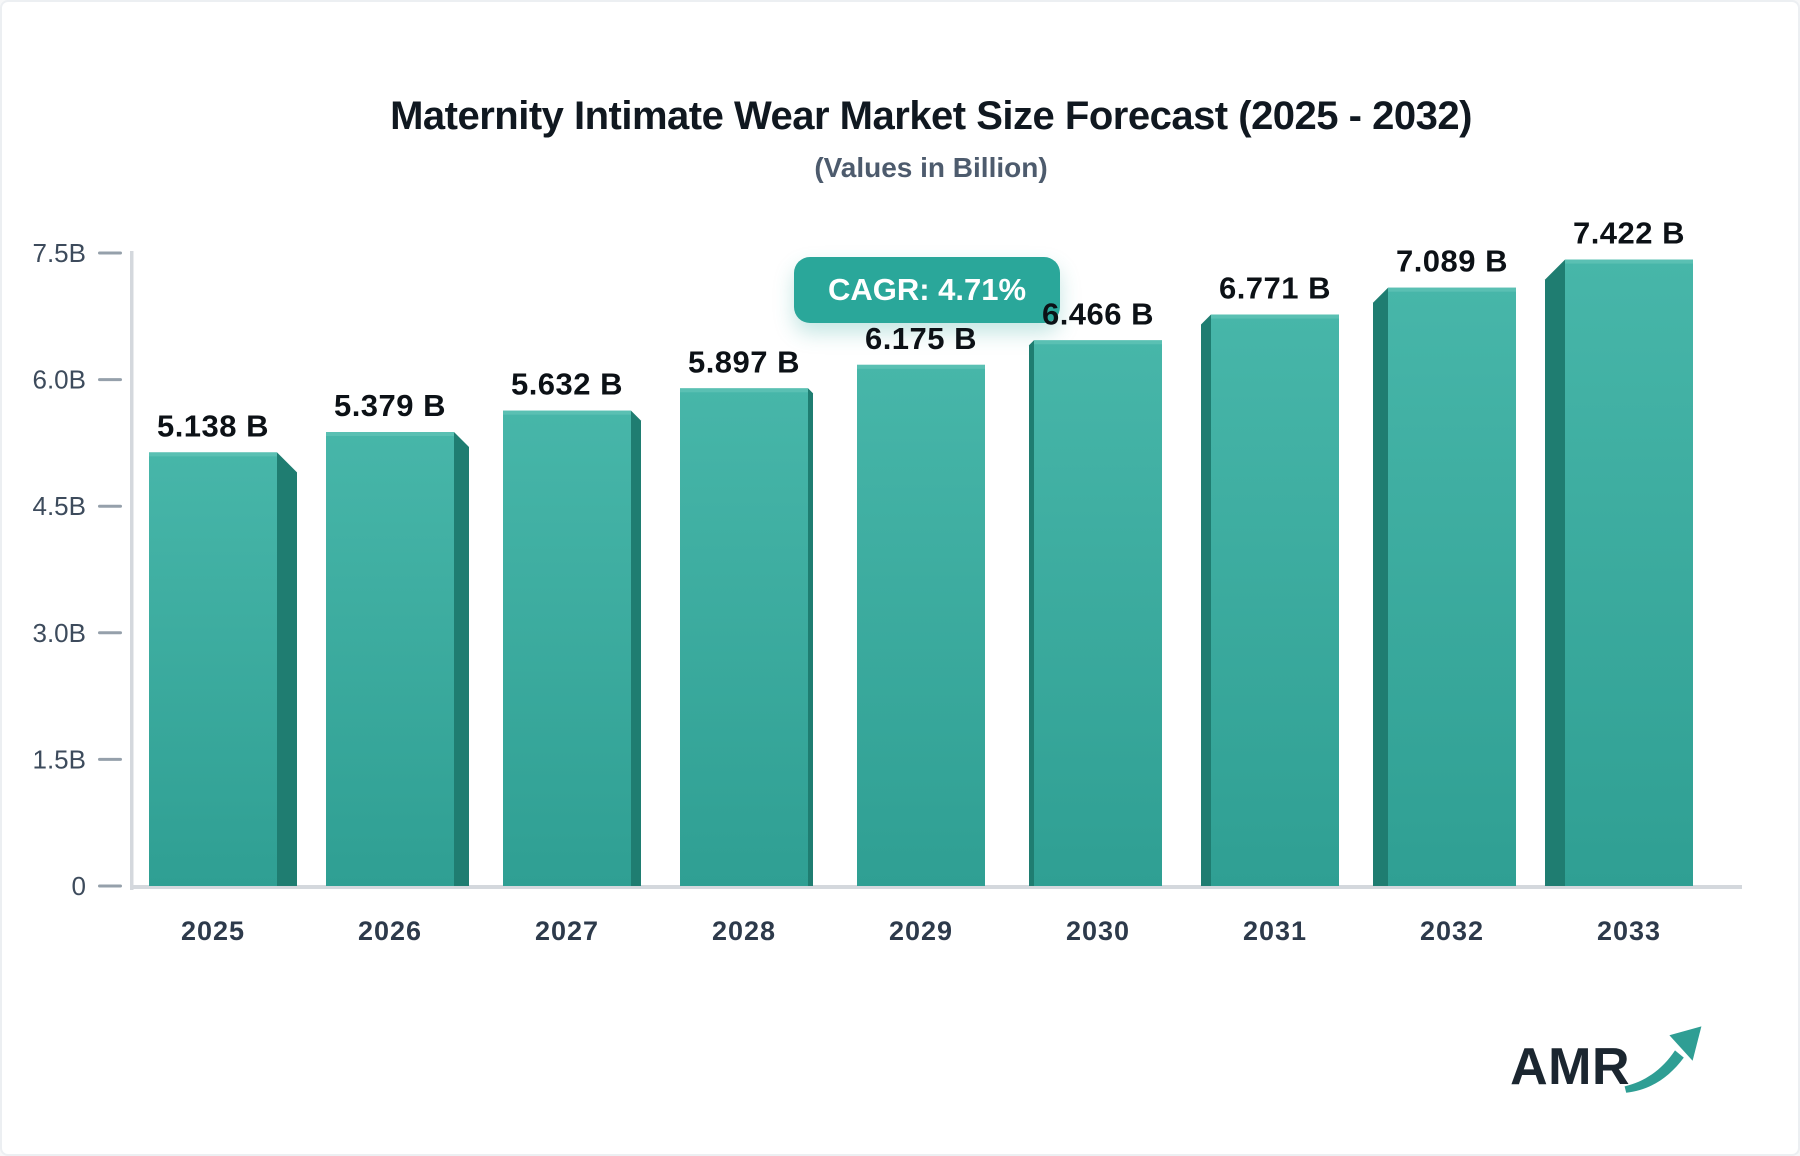 This screenshot has width=1800, height=1156. I want to click on amr-logo-text: AMR, so click(1570, 1067).